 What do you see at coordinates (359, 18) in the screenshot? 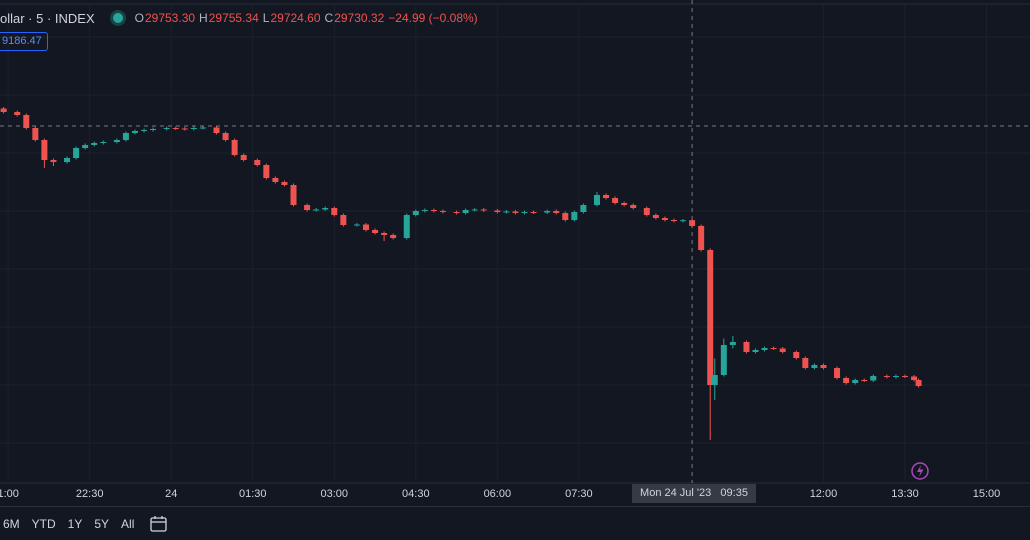
I see `close-value: 29730.32` at bounding box center [359, 18].